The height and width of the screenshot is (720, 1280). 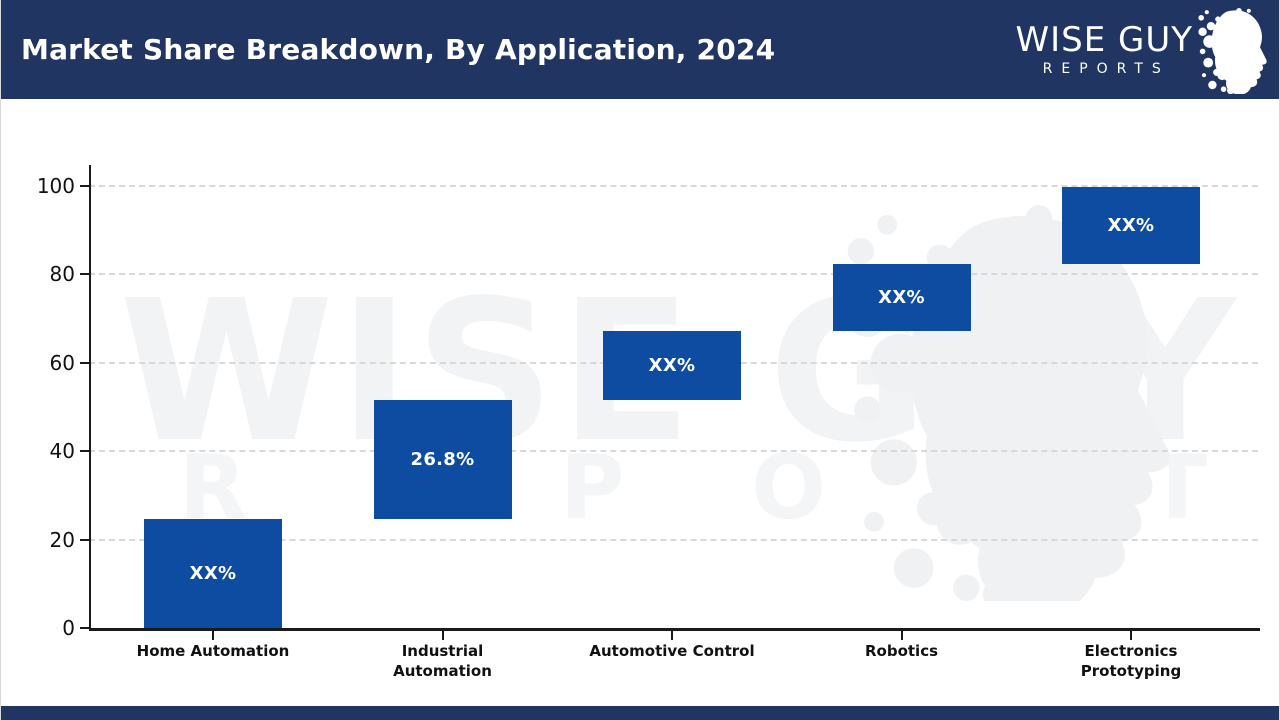 What do you see at coordinates (1106, 69) in the screenshot?
I see `logo-subtitle: REPORTS` at bounding box center [1106, 69].